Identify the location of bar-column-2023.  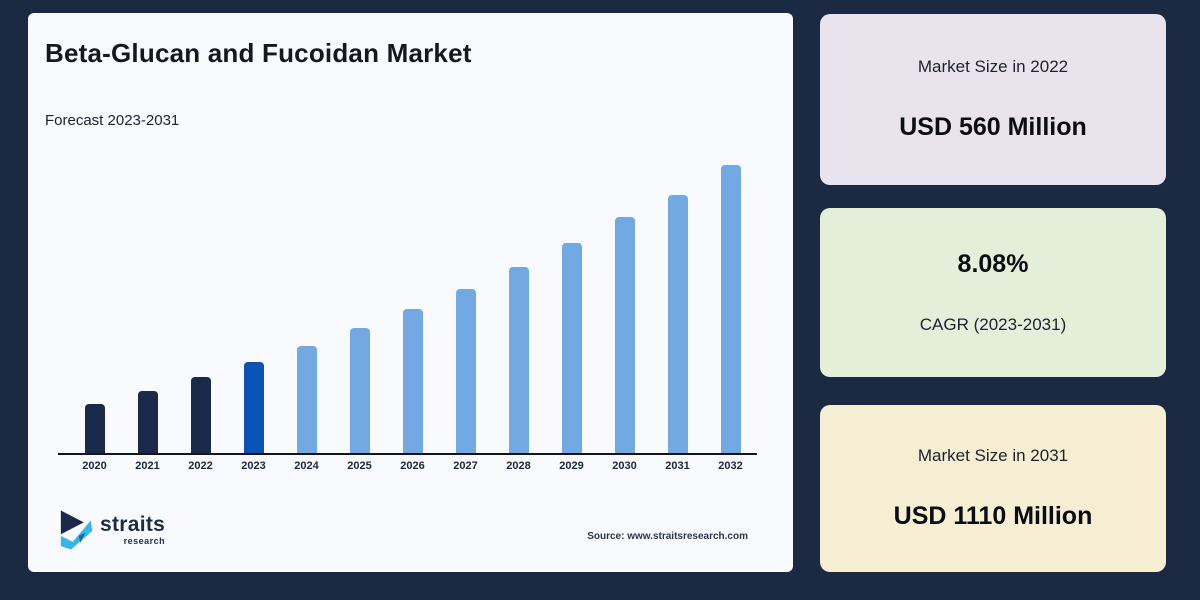
(253, 307).